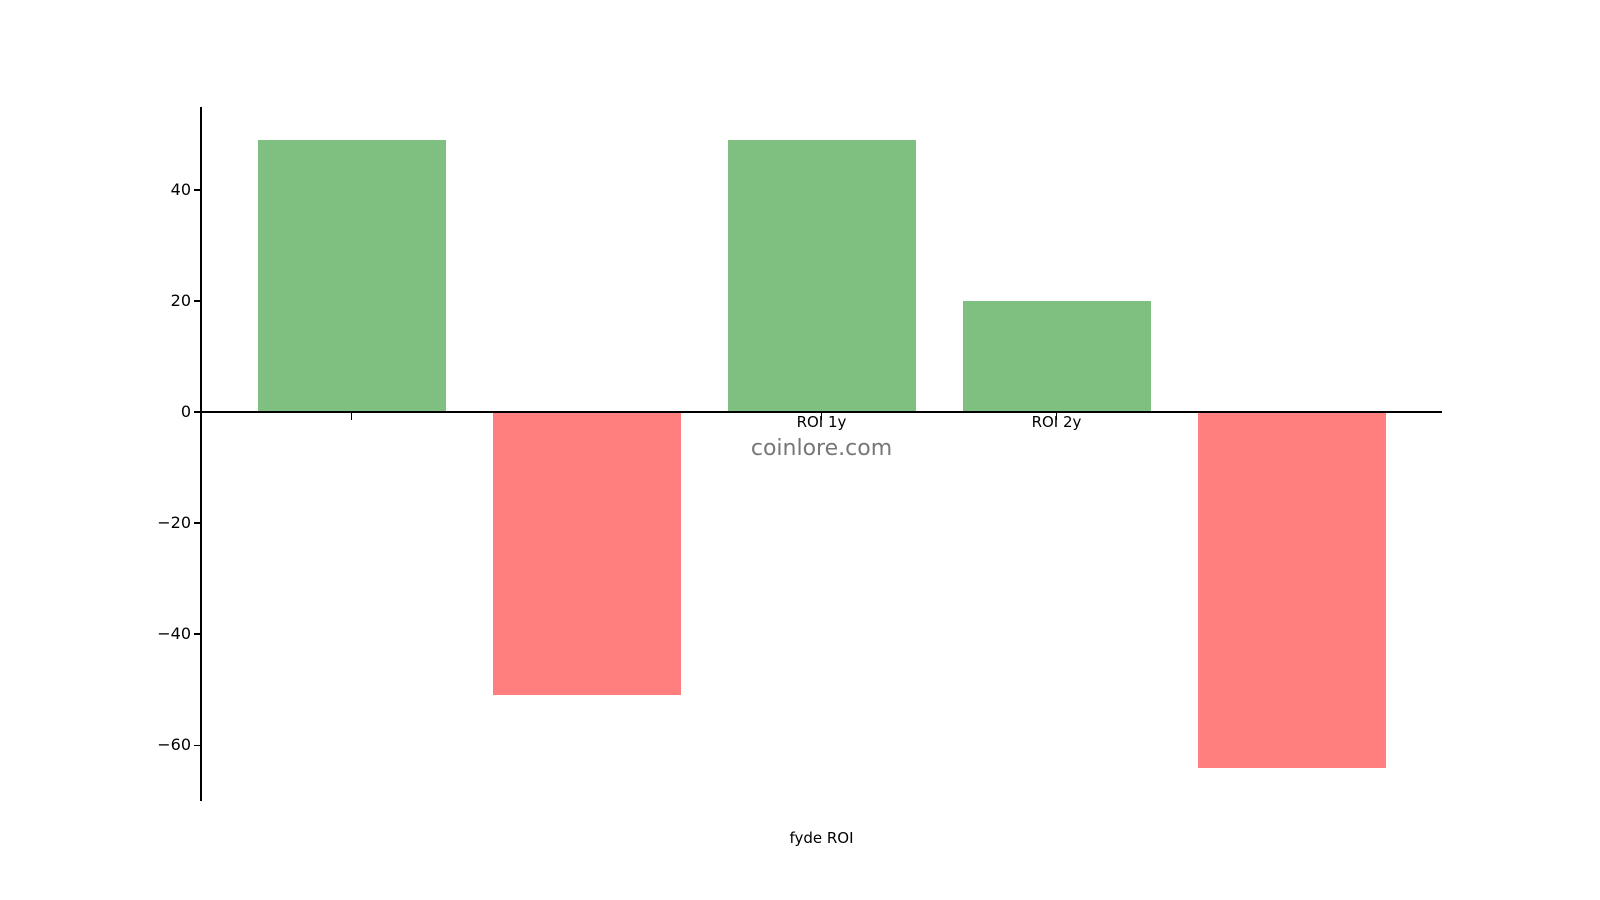 This screenshot has width=1600, height=900. Describe the element at coordinates (821, 422) in the screenshot. I see `x-tick-label: ROI 1y` at that location.